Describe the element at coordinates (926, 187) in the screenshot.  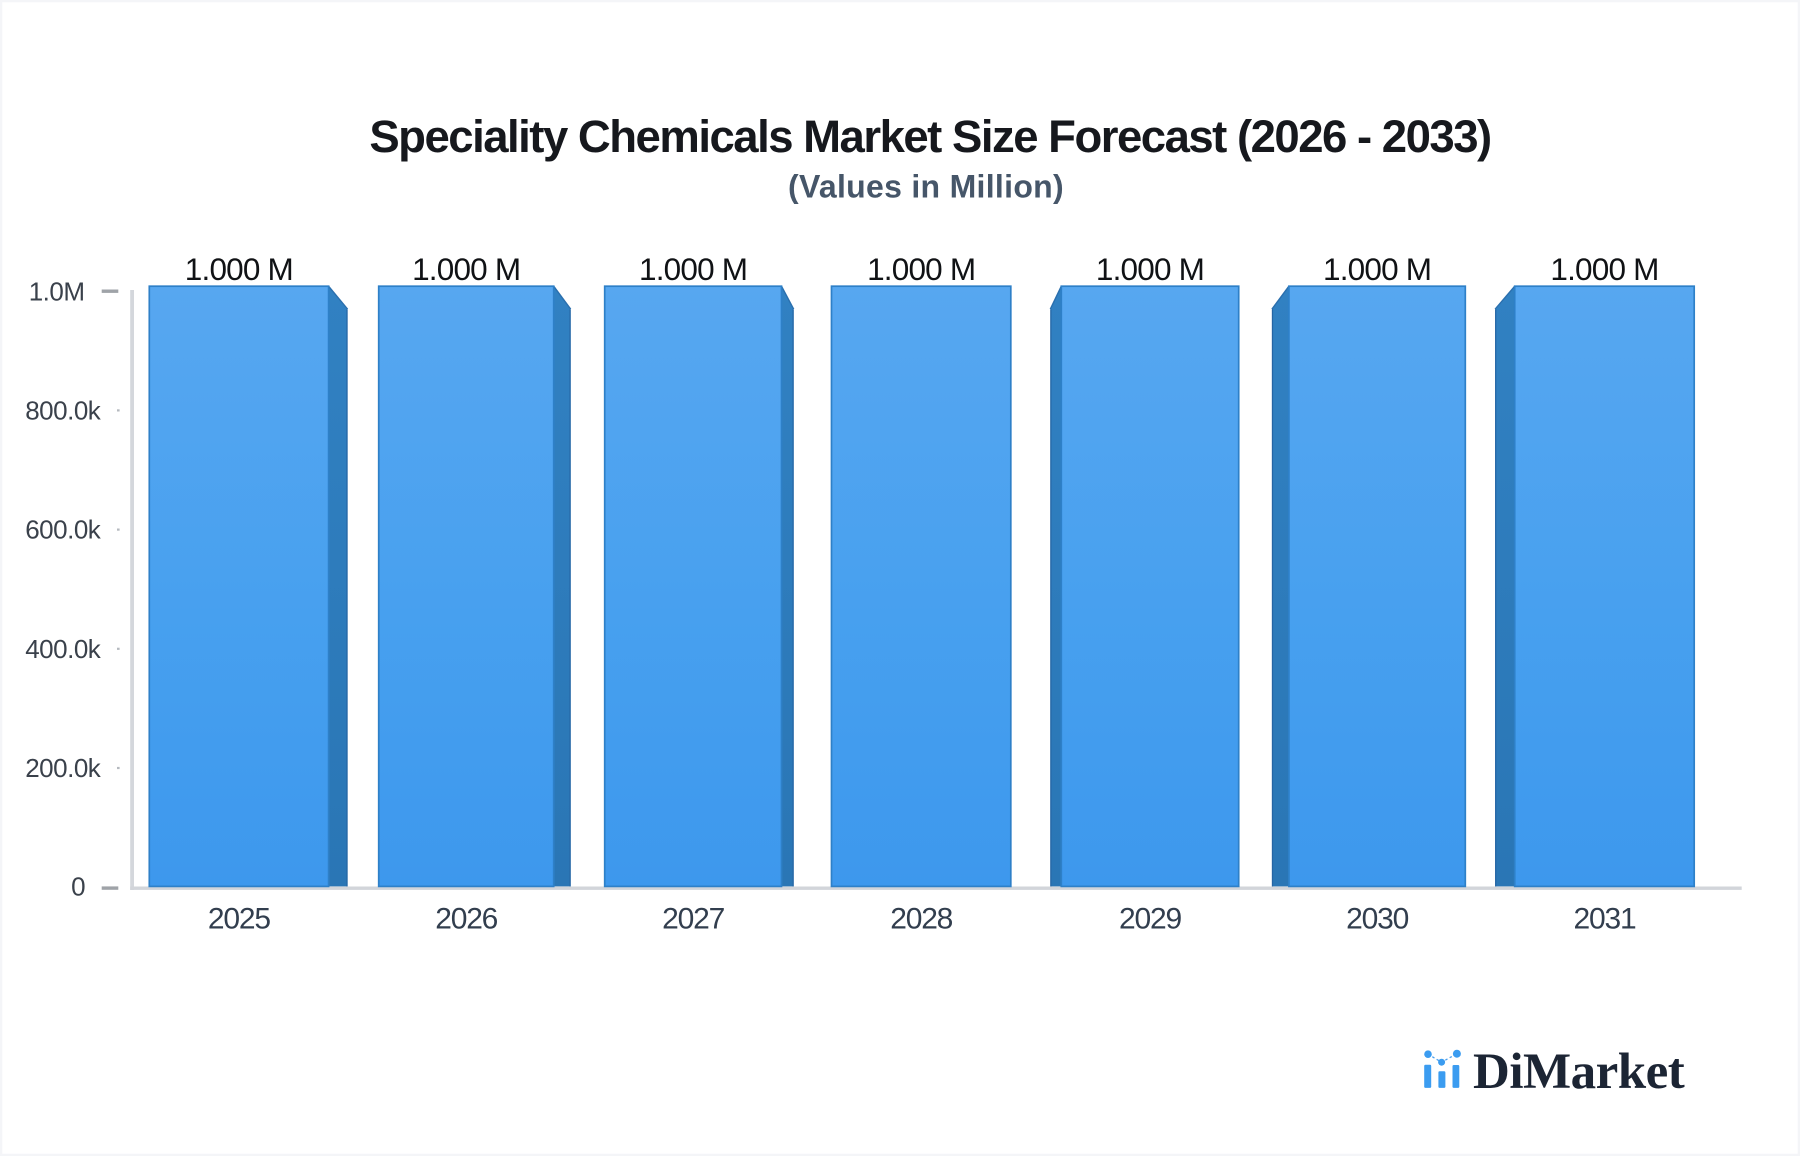
I see `svg-text: (Values in Million)` at that location.